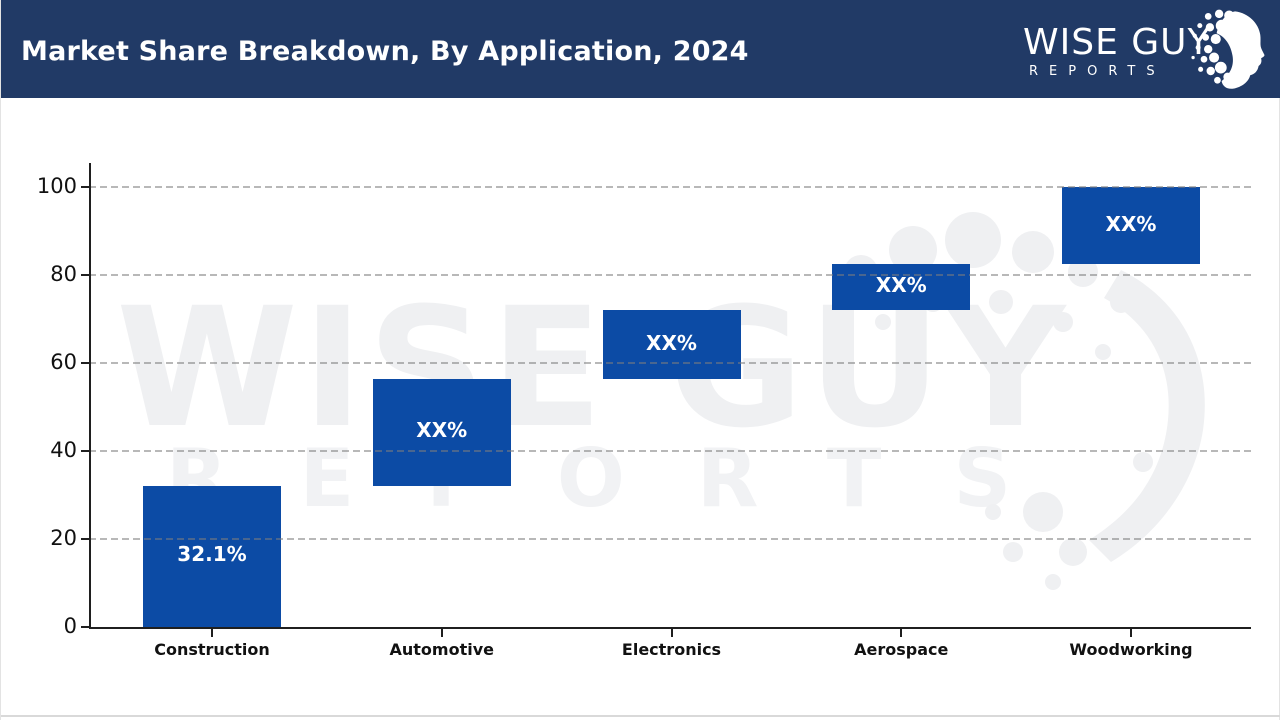 The height and width of the screenshot is (720, 1280). What do you see at coordinates (63, 450) in the screenshot?
I see `y-tick-label-40: 40` at bounding box center [63, 450].